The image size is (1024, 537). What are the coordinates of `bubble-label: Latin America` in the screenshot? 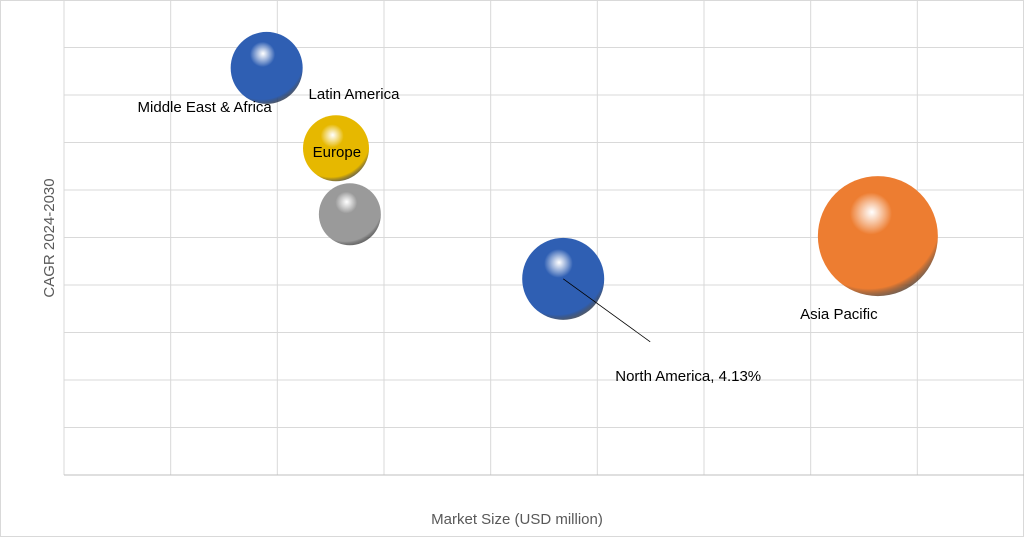 It's located at (355, 94).